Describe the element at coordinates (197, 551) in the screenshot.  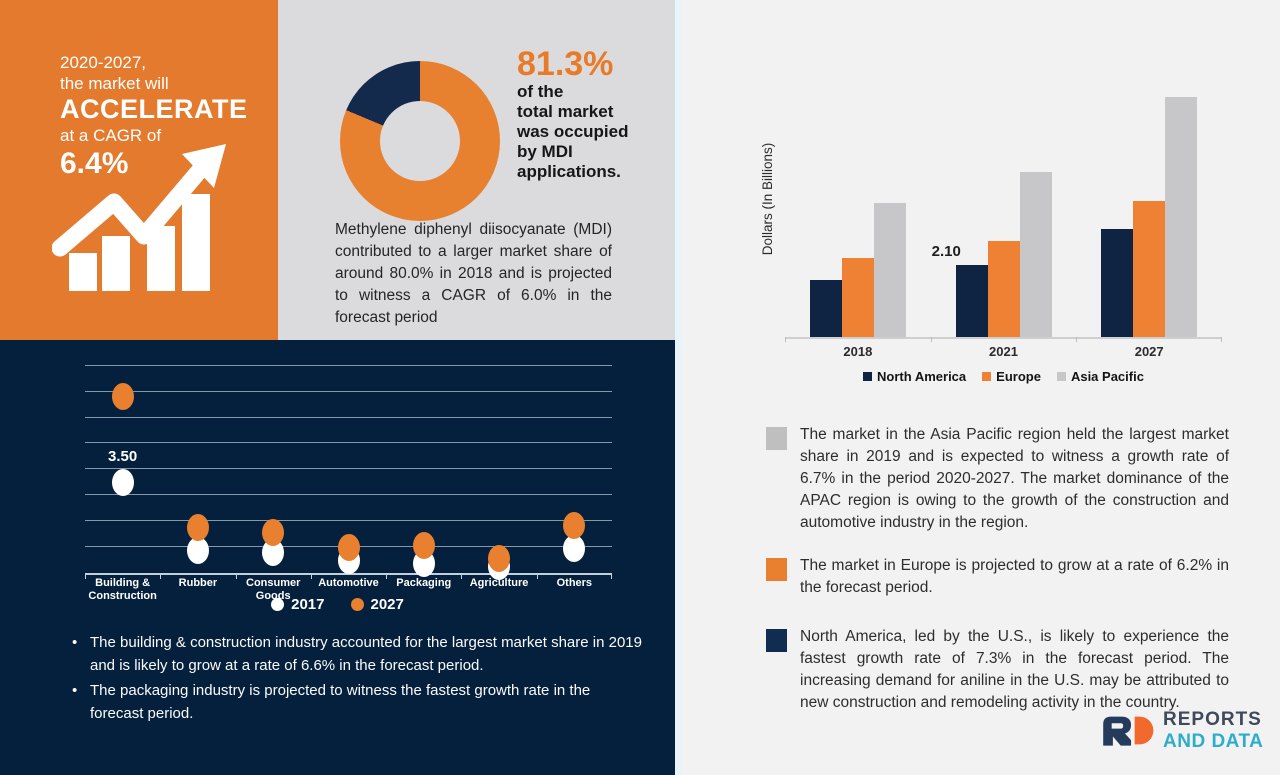
I see `dot-2017-rubber` at that location.